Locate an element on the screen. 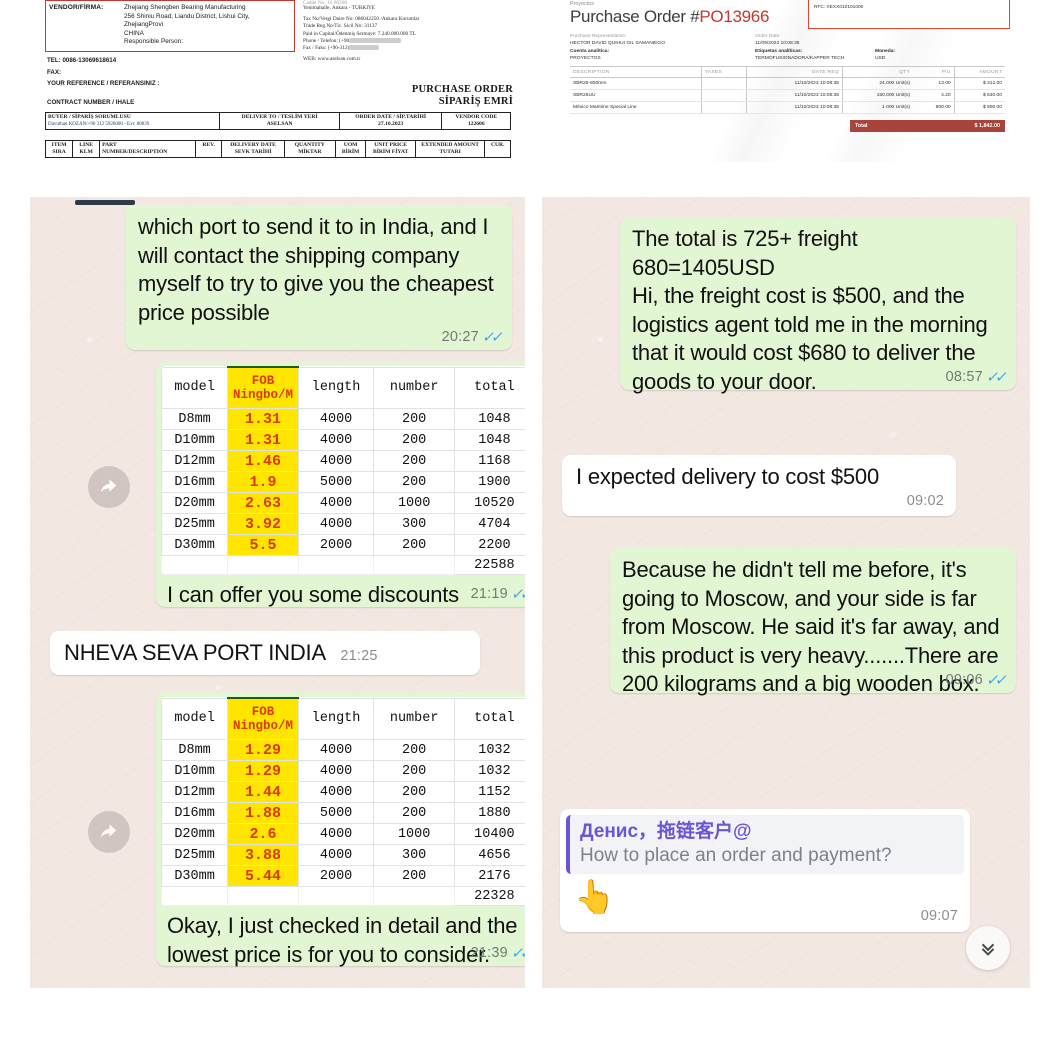 The image size is (1060, 1056). cell-fob: 3.92 is located at coordinates (263, 524).